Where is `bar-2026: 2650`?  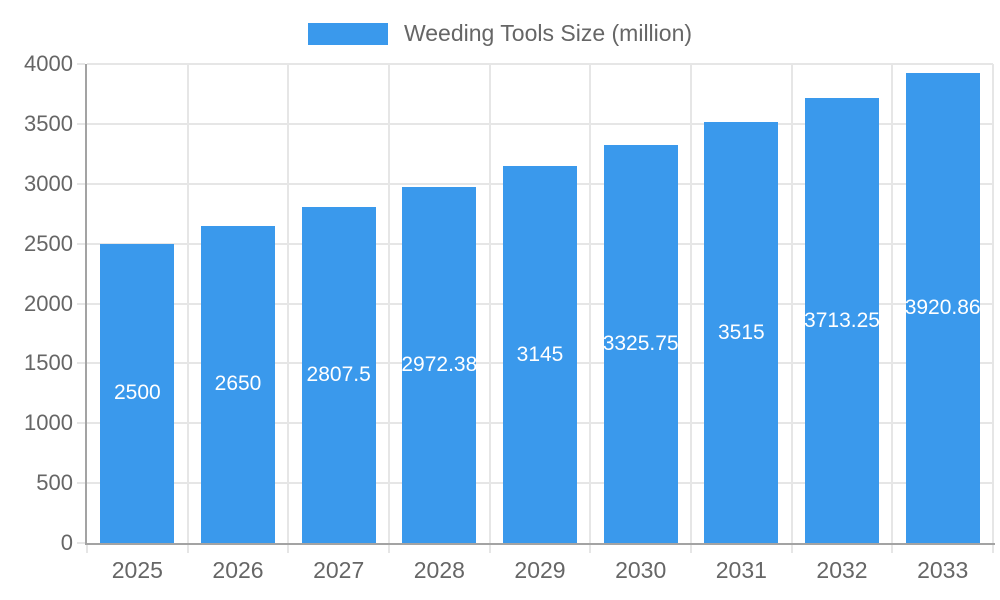
bar-2026: 2650 is located at coordinates (238, 384).